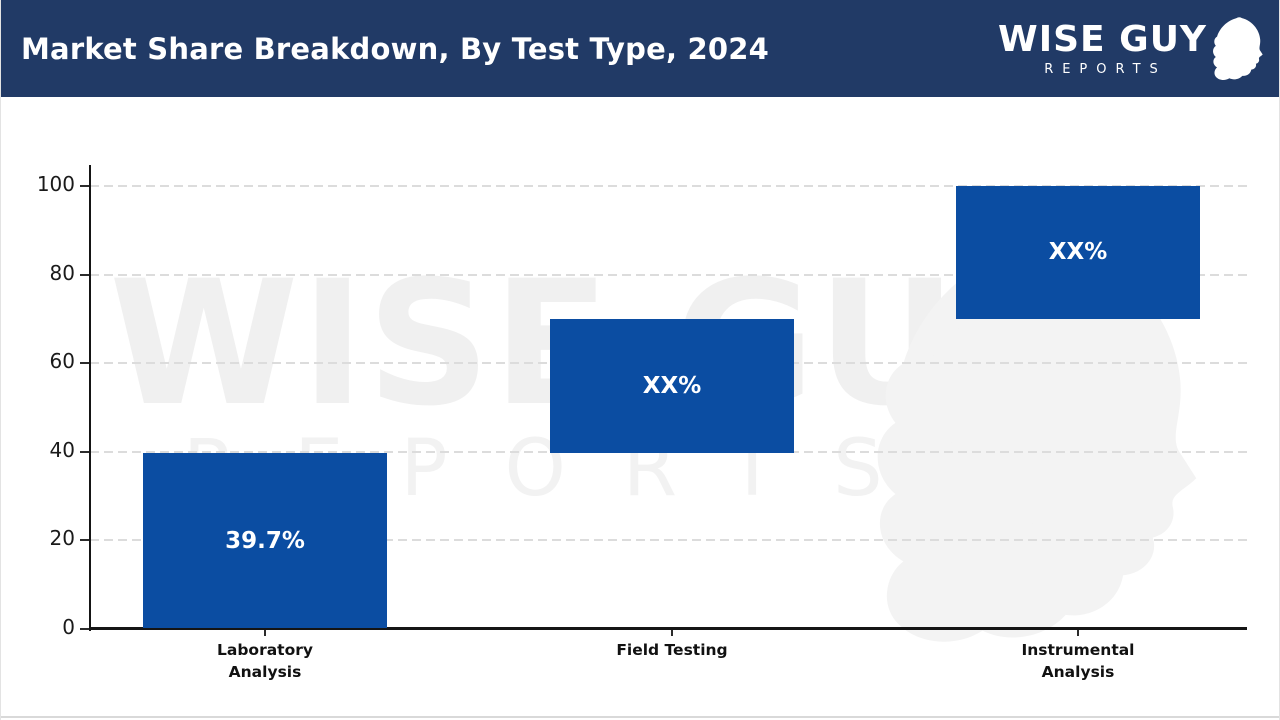 This screenshot has height=720, width=1280. Describe the element at coordinates (62, 538) in the screenshot. I see `y-tick-label: 20` at that location.